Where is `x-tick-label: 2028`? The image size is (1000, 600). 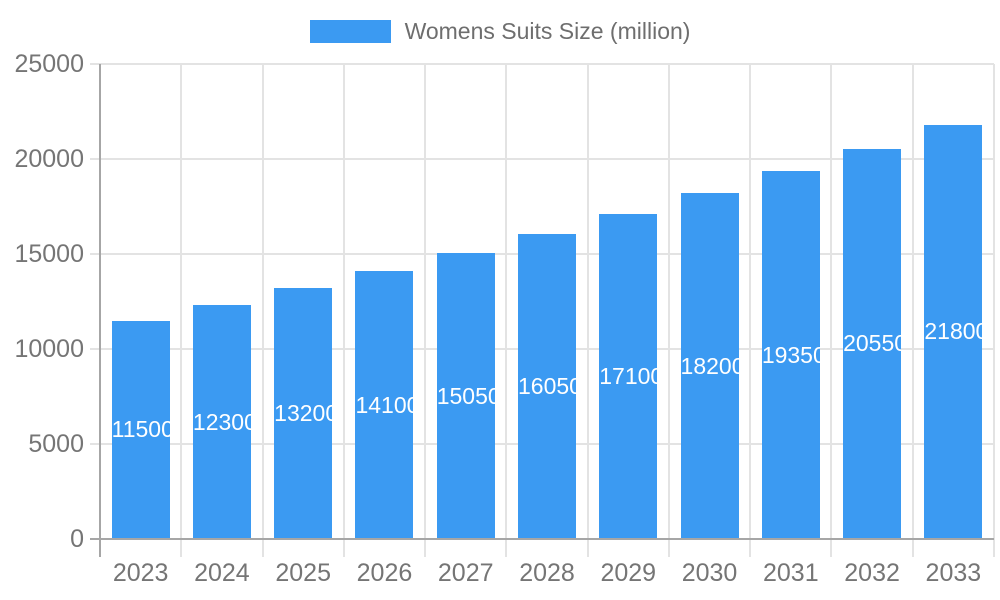
x-tick-label: 2028 is located at coordinates (547, 573).